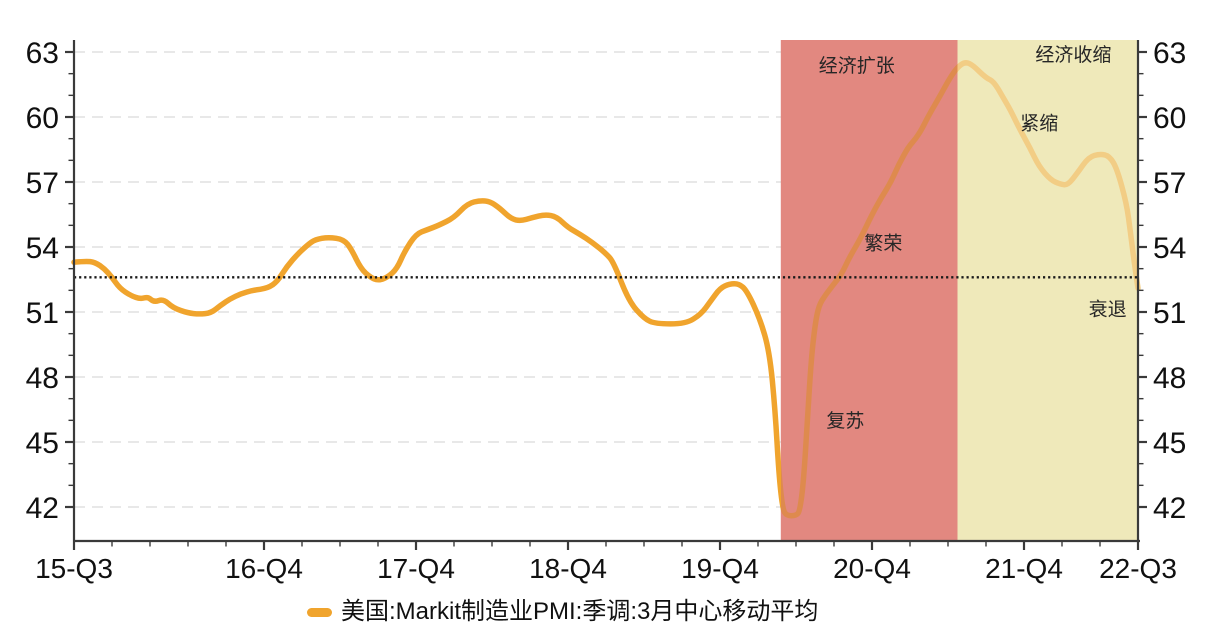  Describe the element at coordinates (580, 611) in the screenshot. I see `legend-label: 美国:Markit制造业PMI:季调:3月中心移动平均` at that location.